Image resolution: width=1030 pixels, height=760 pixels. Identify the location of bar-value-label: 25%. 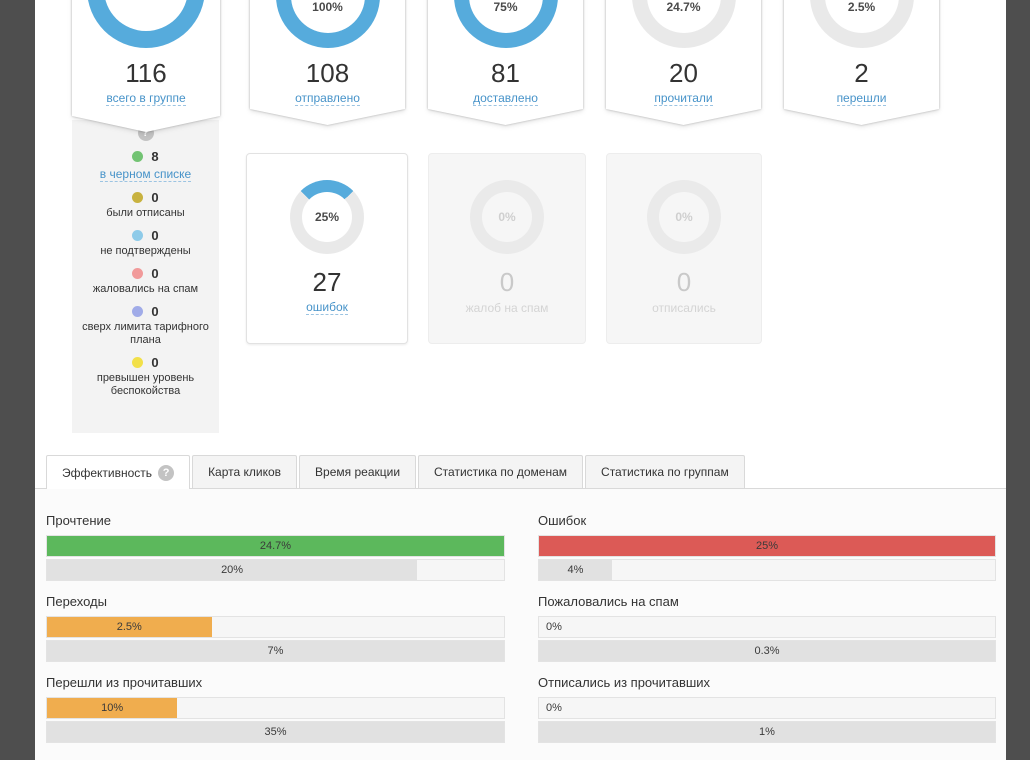
(767, 546).